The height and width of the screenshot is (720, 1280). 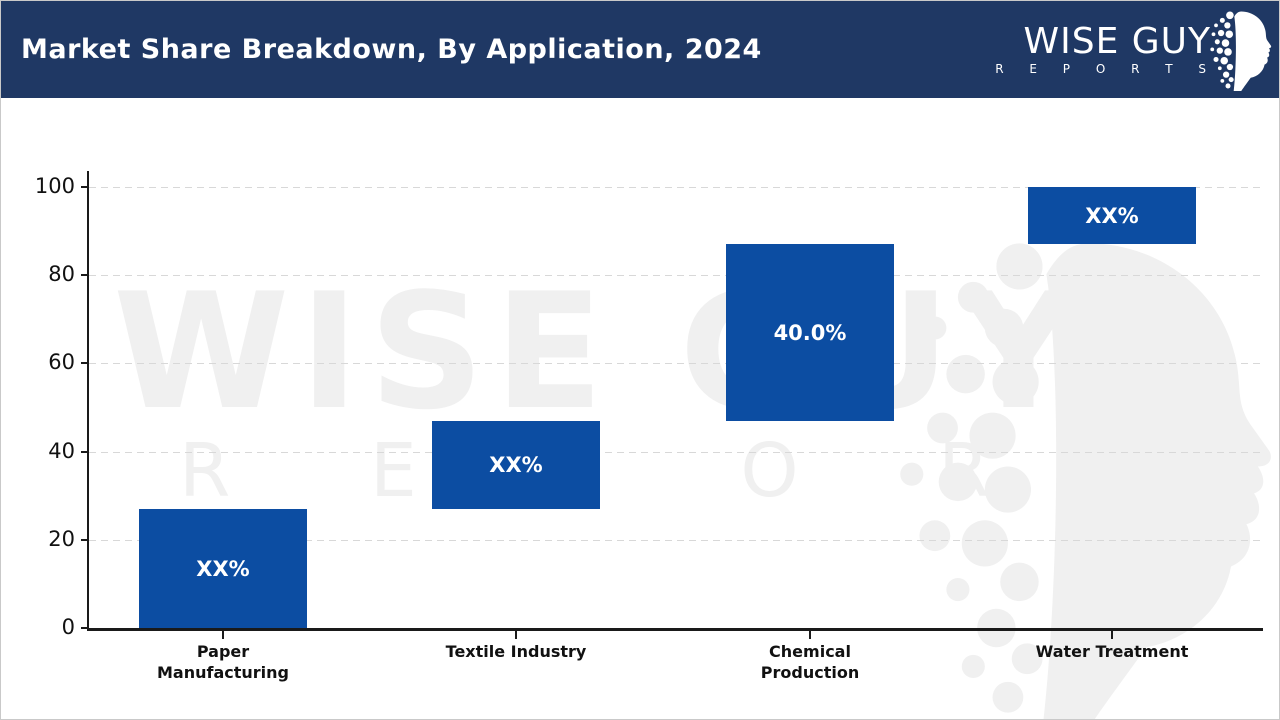 I want to click on brand-subname: R E P O R T S, so click(x=1106, y=68).